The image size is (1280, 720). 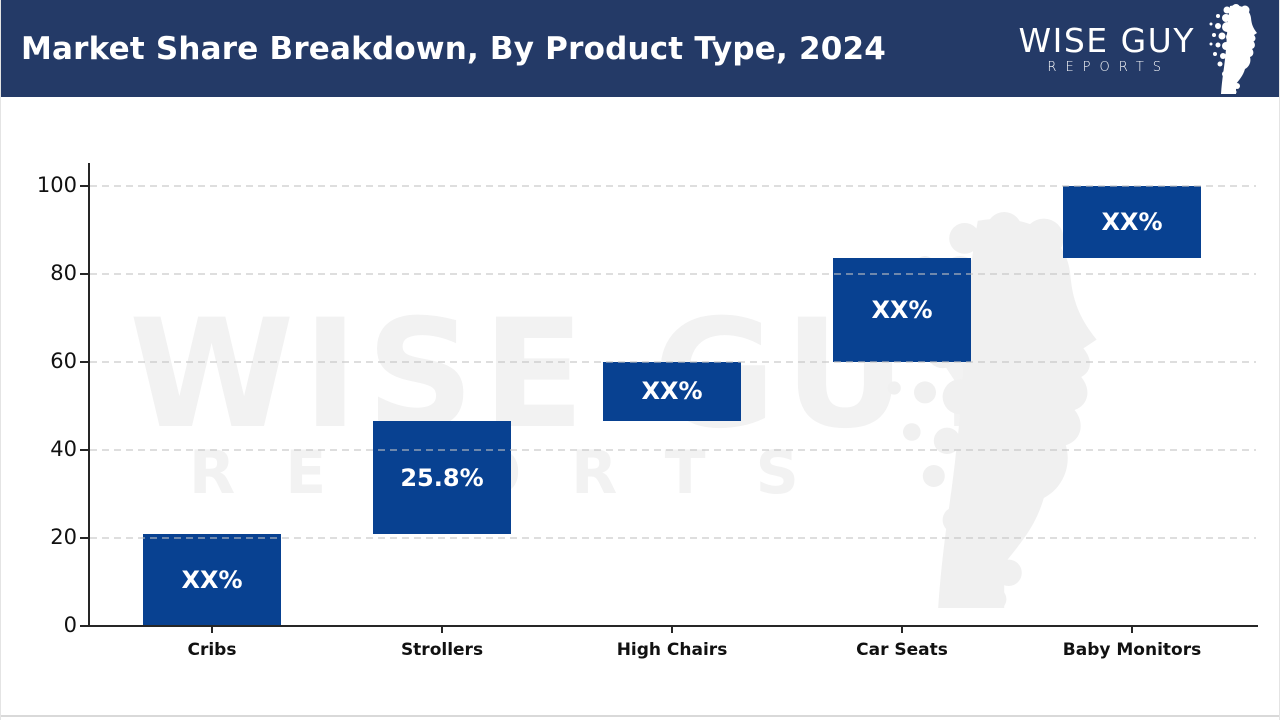 I want to click on dot-head-logo-icon, so click(x=1233, y=48).